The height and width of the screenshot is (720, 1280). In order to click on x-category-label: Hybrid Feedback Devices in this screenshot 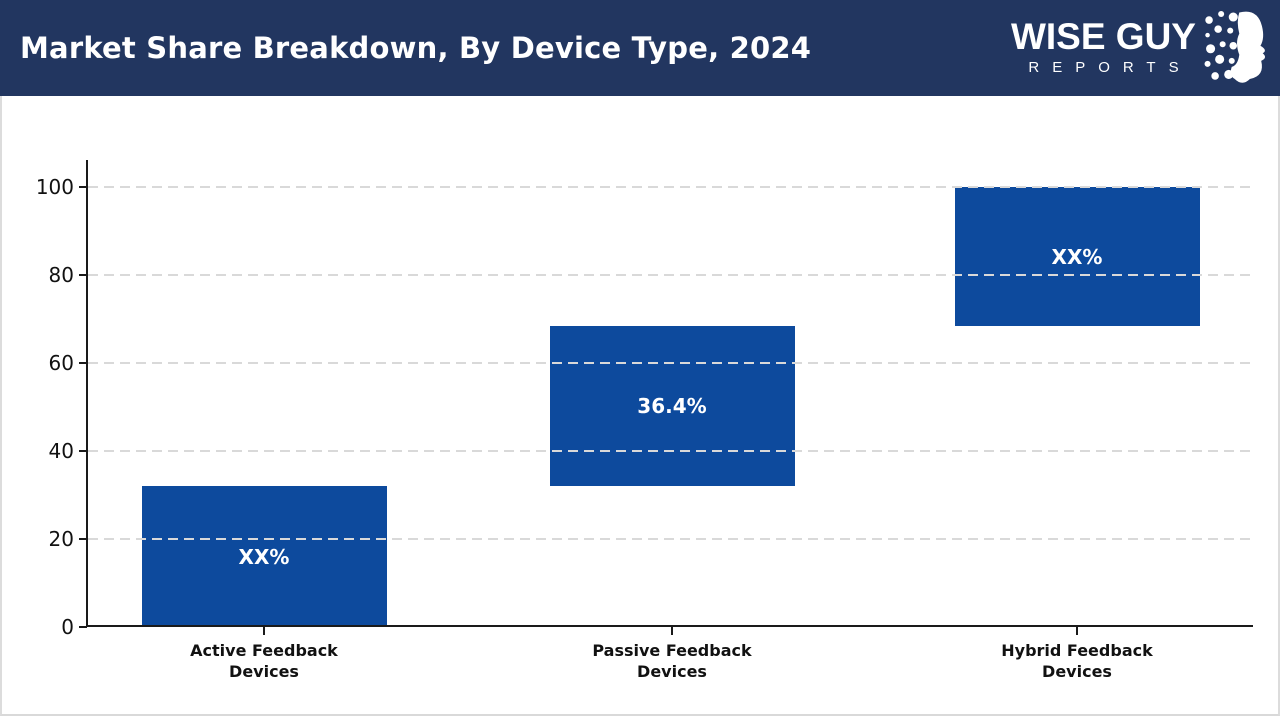, I will do `click(1077, 661)`.